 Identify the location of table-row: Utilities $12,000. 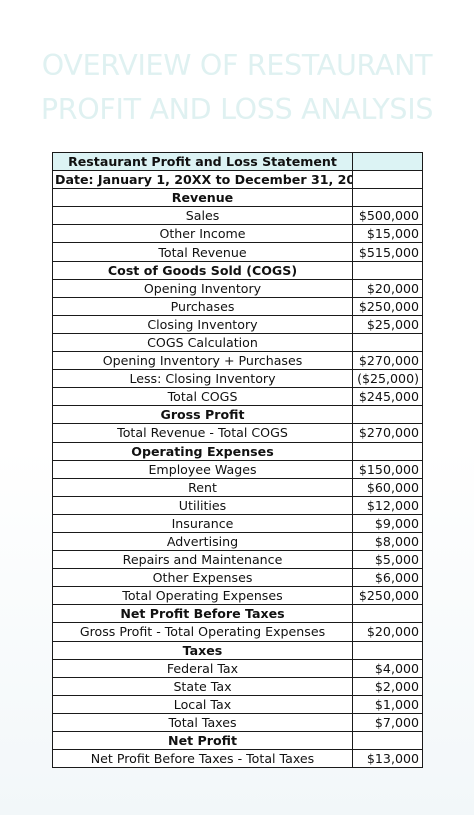
(237, 505).